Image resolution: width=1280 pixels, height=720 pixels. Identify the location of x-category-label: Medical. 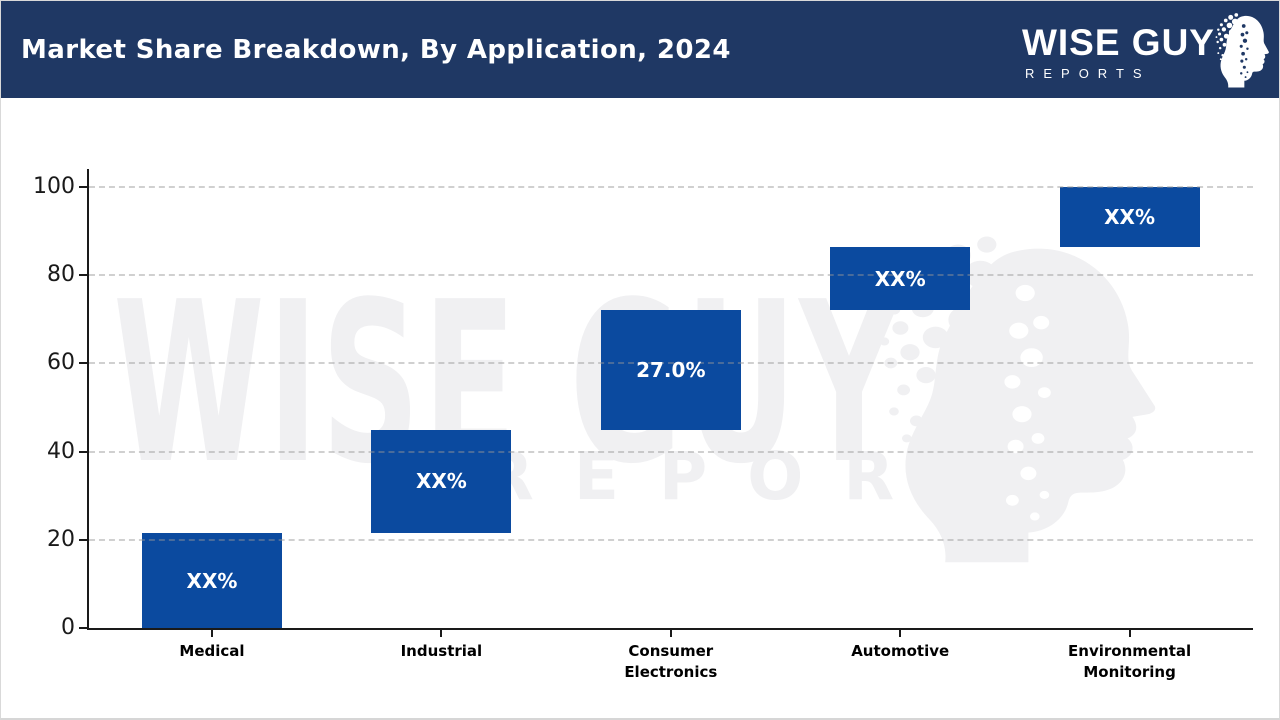
(212, 651).